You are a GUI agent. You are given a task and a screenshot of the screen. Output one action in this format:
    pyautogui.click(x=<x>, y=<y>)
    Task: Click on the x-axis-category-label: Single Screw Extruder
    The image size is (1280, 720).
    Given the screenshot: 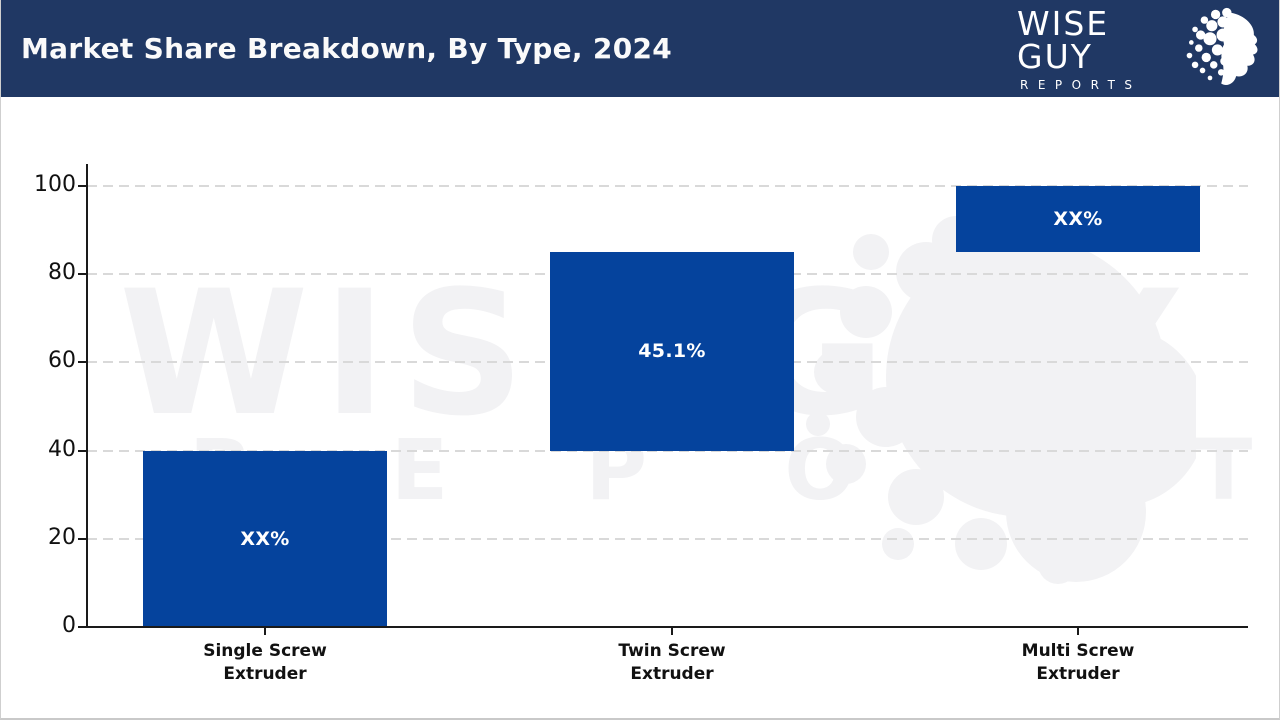 What is the action you would take?
    pyautogui.click(x=265, y=662)
    